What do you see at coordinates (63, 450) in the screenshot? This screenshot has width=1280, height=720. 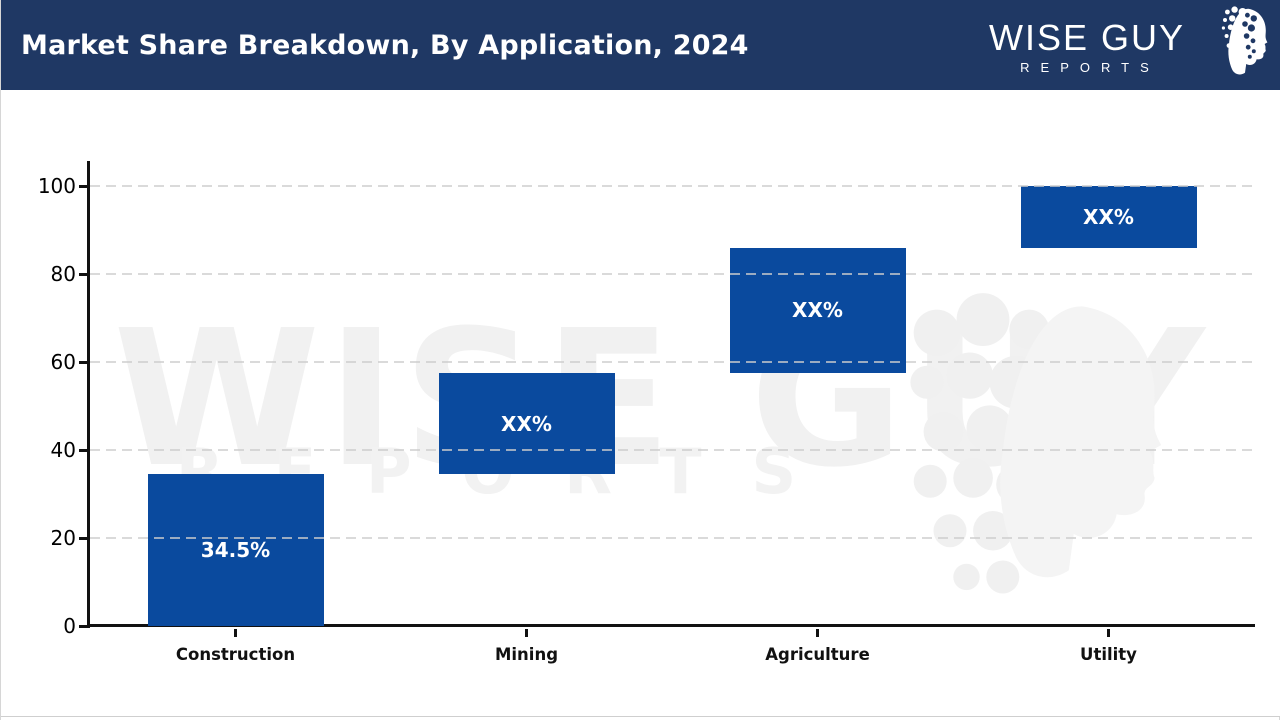 I see `y-tick-label: 40` at bounding box center [63, 450].